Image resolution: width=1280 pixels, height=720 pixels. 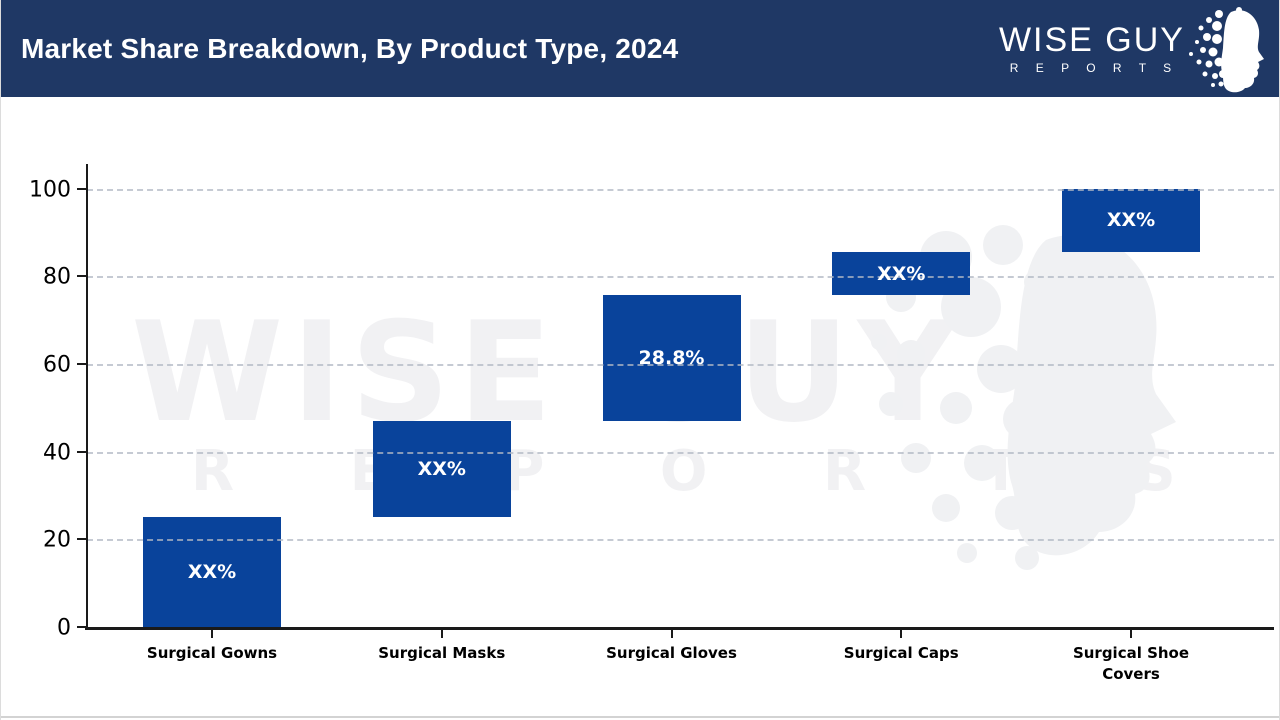 What do you see at coordinates (1094, 67) in the screenshot?
I see `brand-subtitle: R E P O R T S` at bounding box center [1094, 67].